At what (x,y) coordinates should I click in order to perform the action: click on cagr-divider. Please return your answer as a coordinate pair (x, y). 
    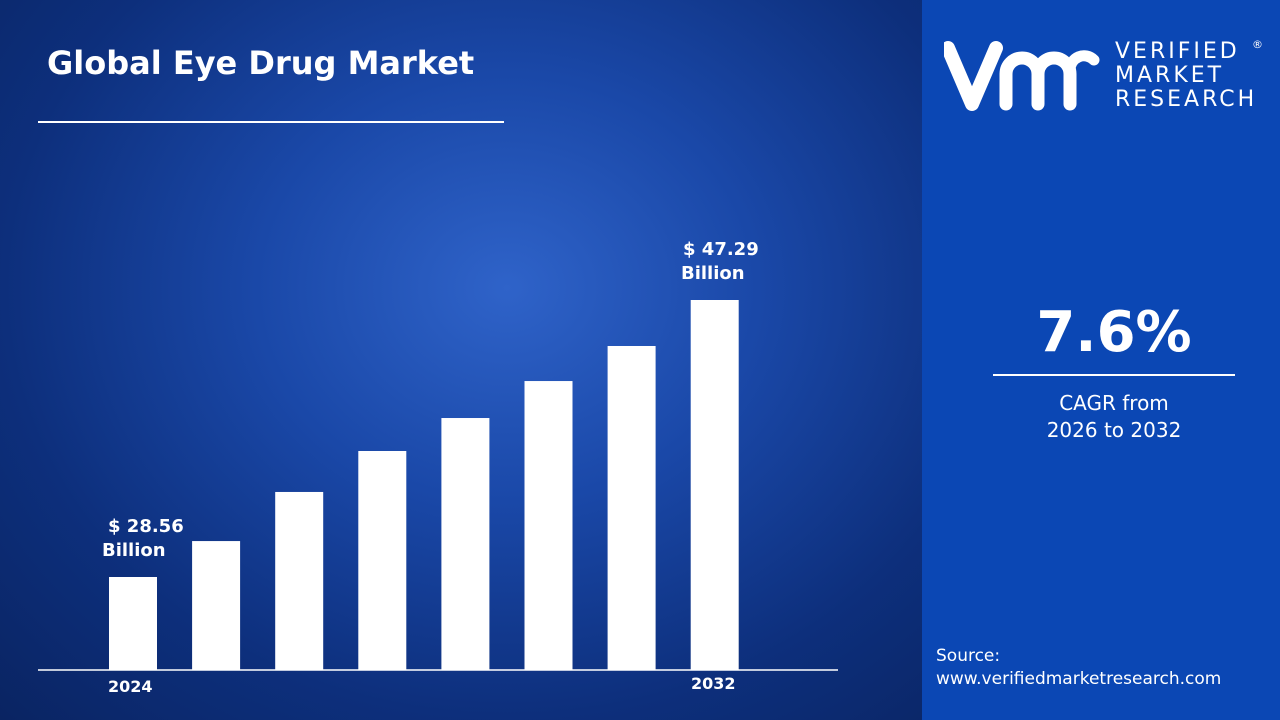
    Looking at the image, I should click on (1114, 375).